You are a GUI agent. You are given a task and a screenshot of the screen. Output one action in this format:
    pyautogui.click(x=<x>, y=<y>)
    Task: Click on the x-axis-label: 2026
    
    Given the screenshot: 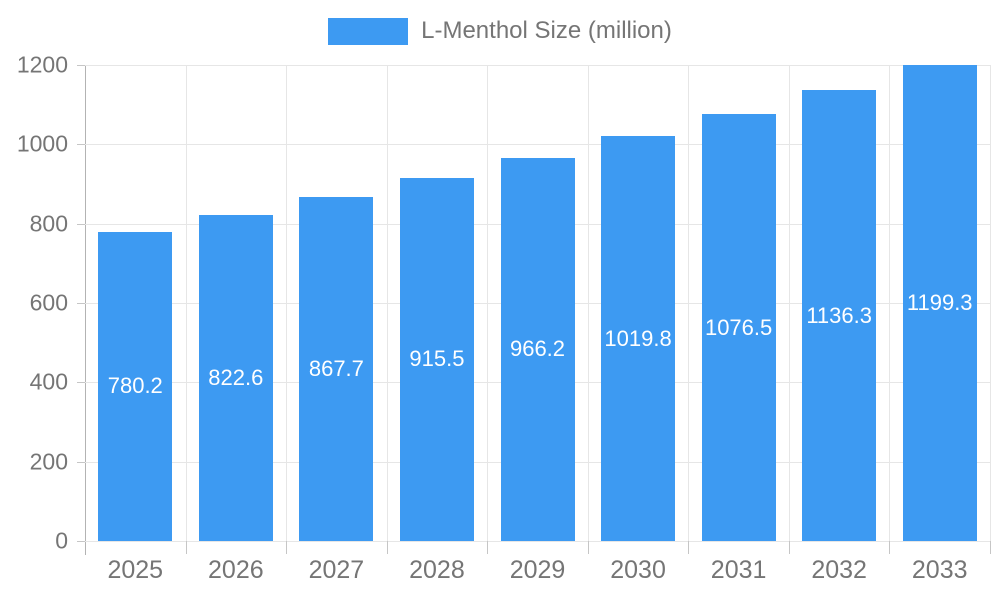 What is the action you would take?
    pyautogui.click(x=236, y=570)
    